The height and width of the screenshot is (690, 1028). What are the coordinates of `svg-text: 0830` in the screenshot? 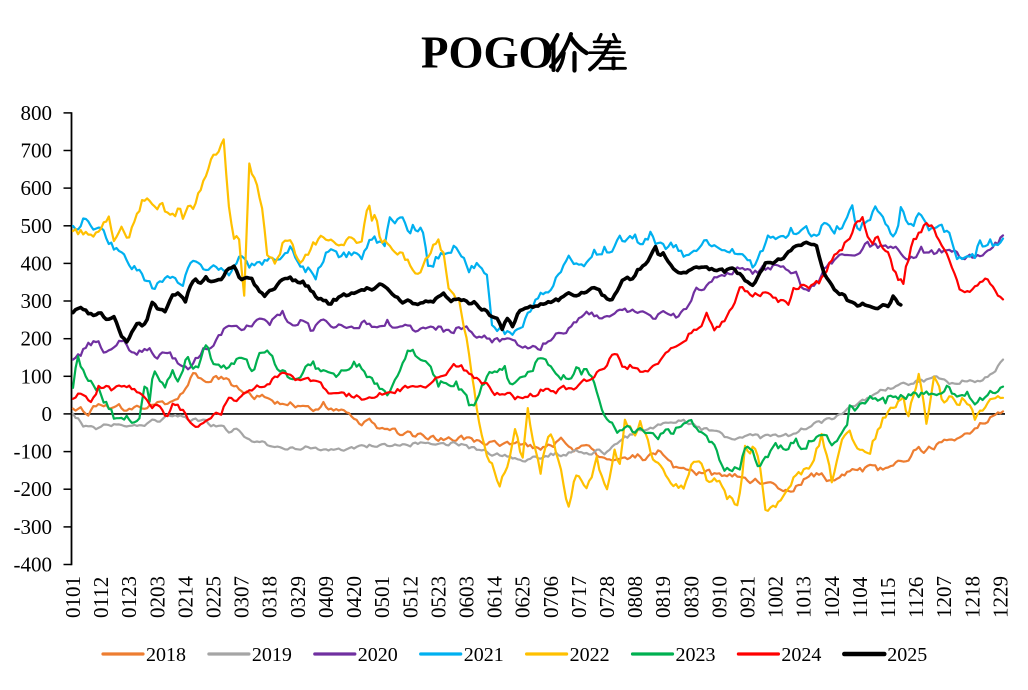 It's located at (691, 597).